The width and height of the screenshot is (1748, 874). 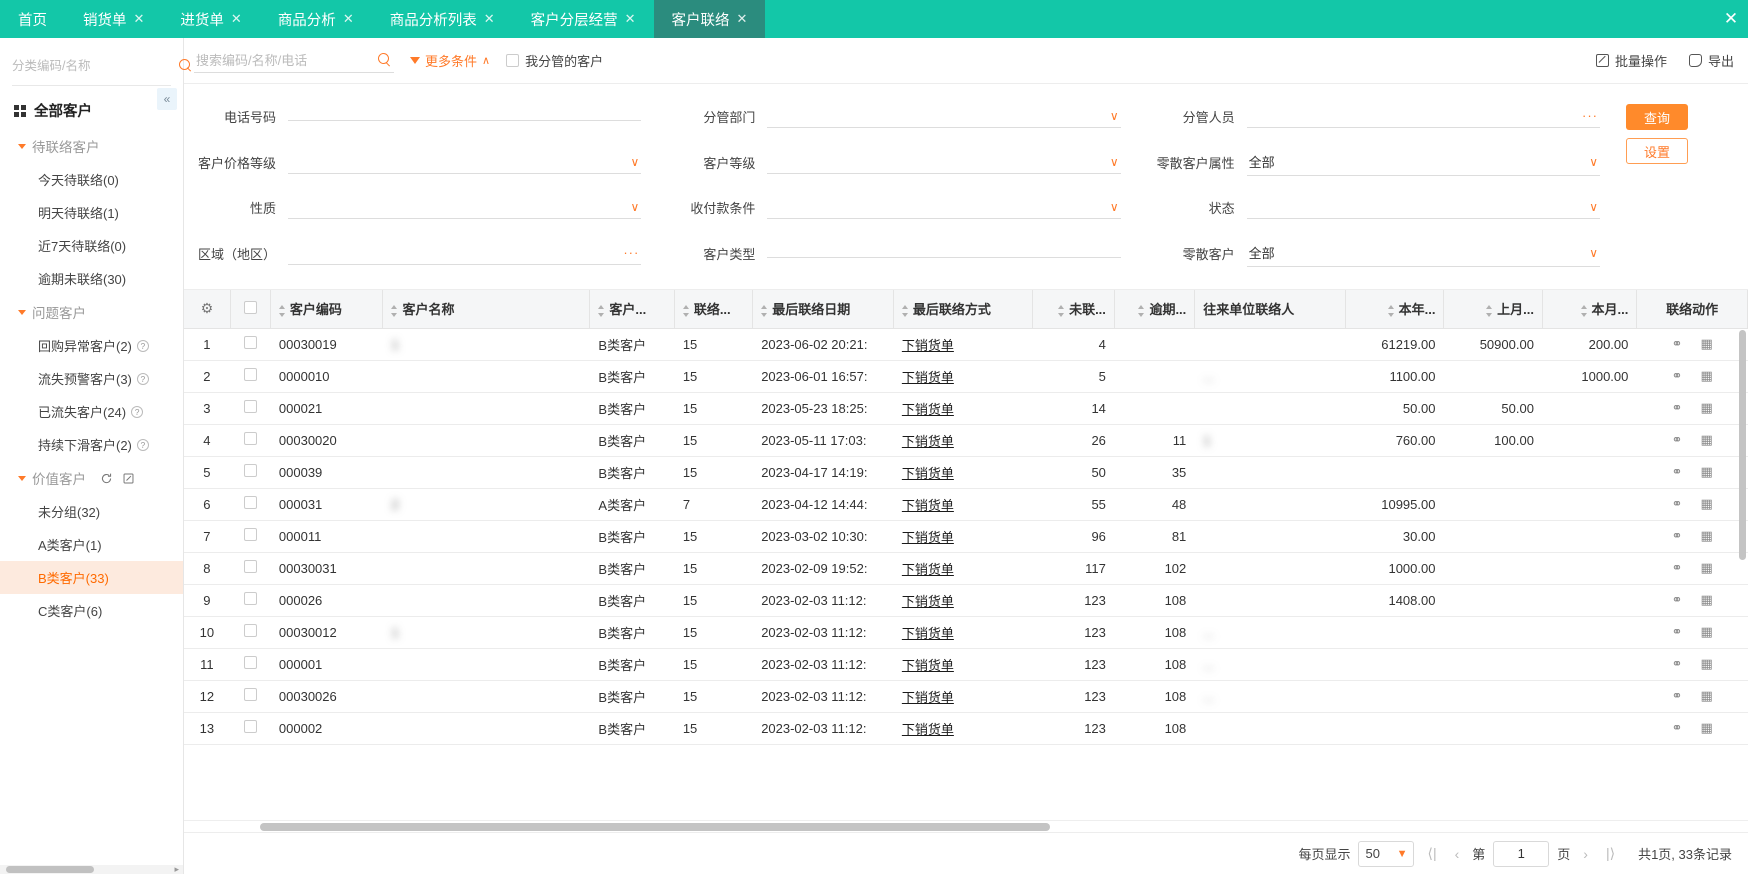 I want to click on tab-5: 客户分层经营 ✕, so click(x=583, y=19).